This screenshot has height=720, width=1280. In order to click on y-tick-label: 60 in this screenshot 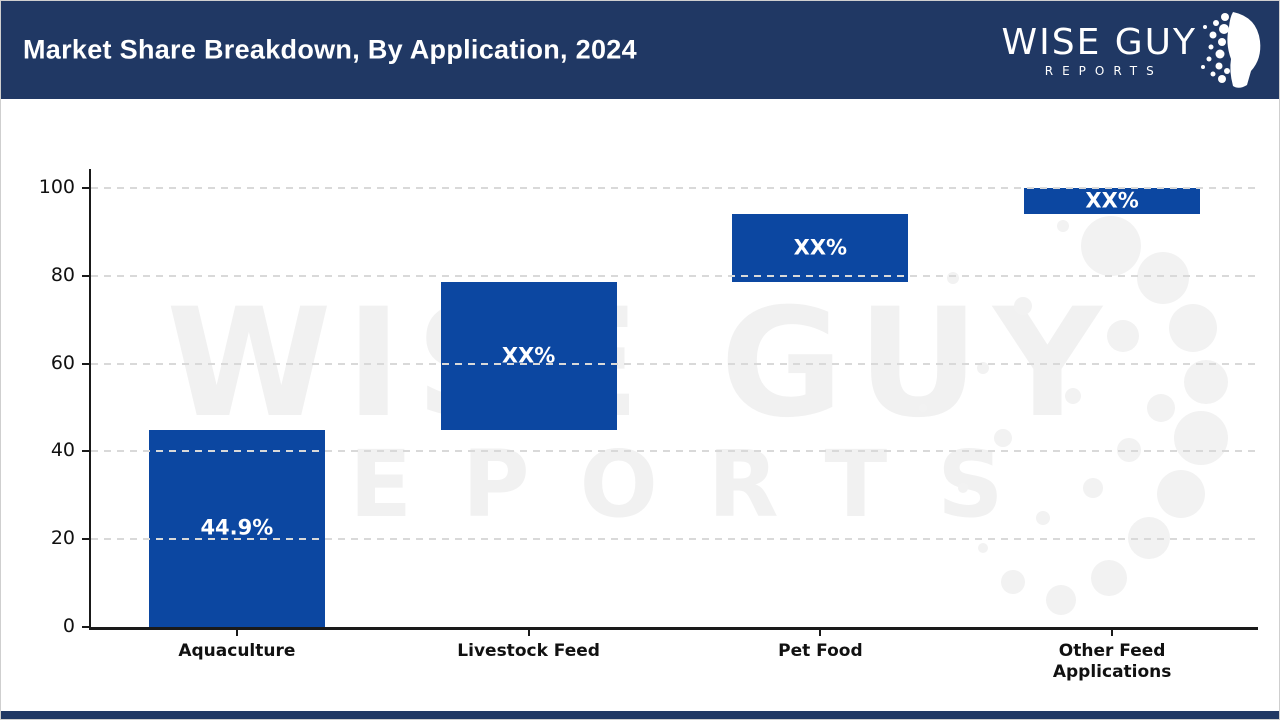, I will do `click(62, 362)`.